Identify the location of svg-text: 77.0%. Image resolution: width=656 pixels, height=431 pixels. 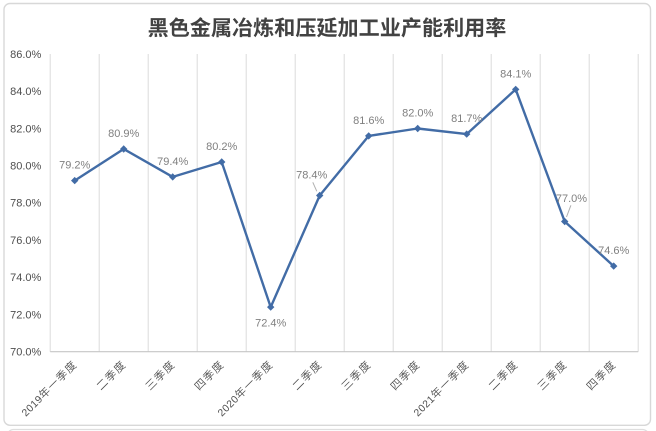
(571, 199).